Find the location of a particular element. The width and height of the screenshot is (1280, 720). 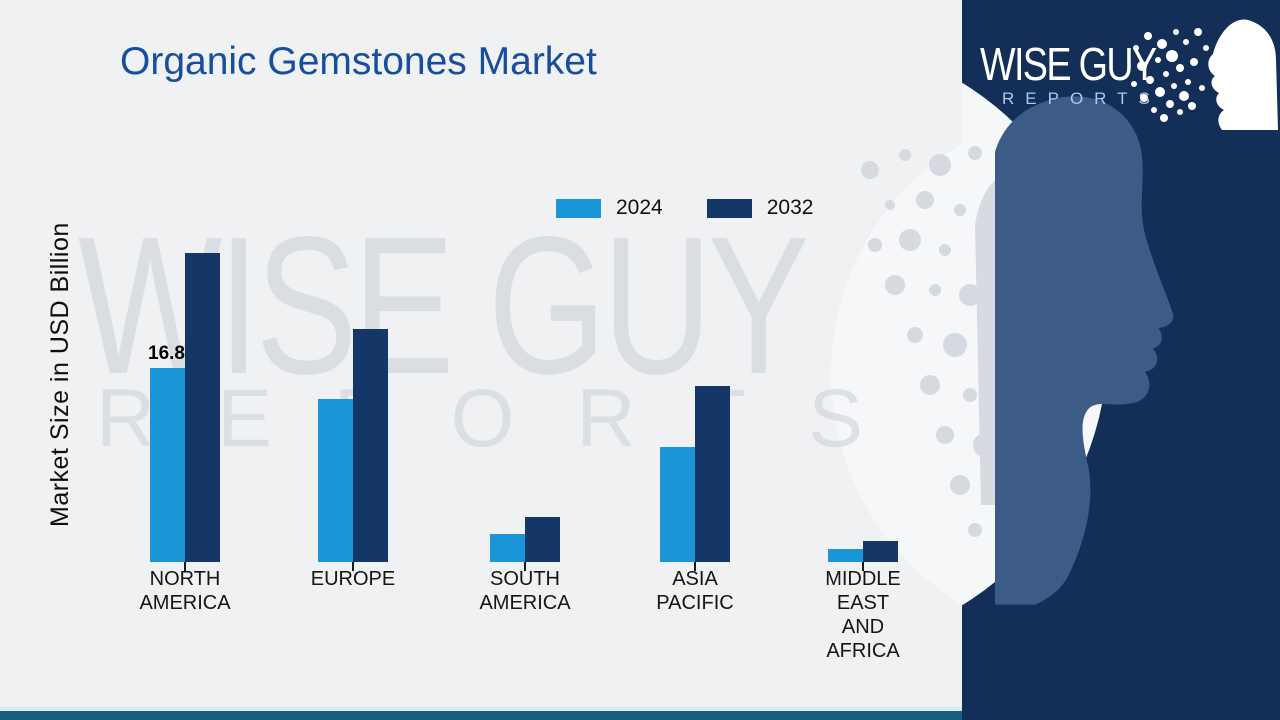

bar-2024-south-america is located at coordinates (507, 548).